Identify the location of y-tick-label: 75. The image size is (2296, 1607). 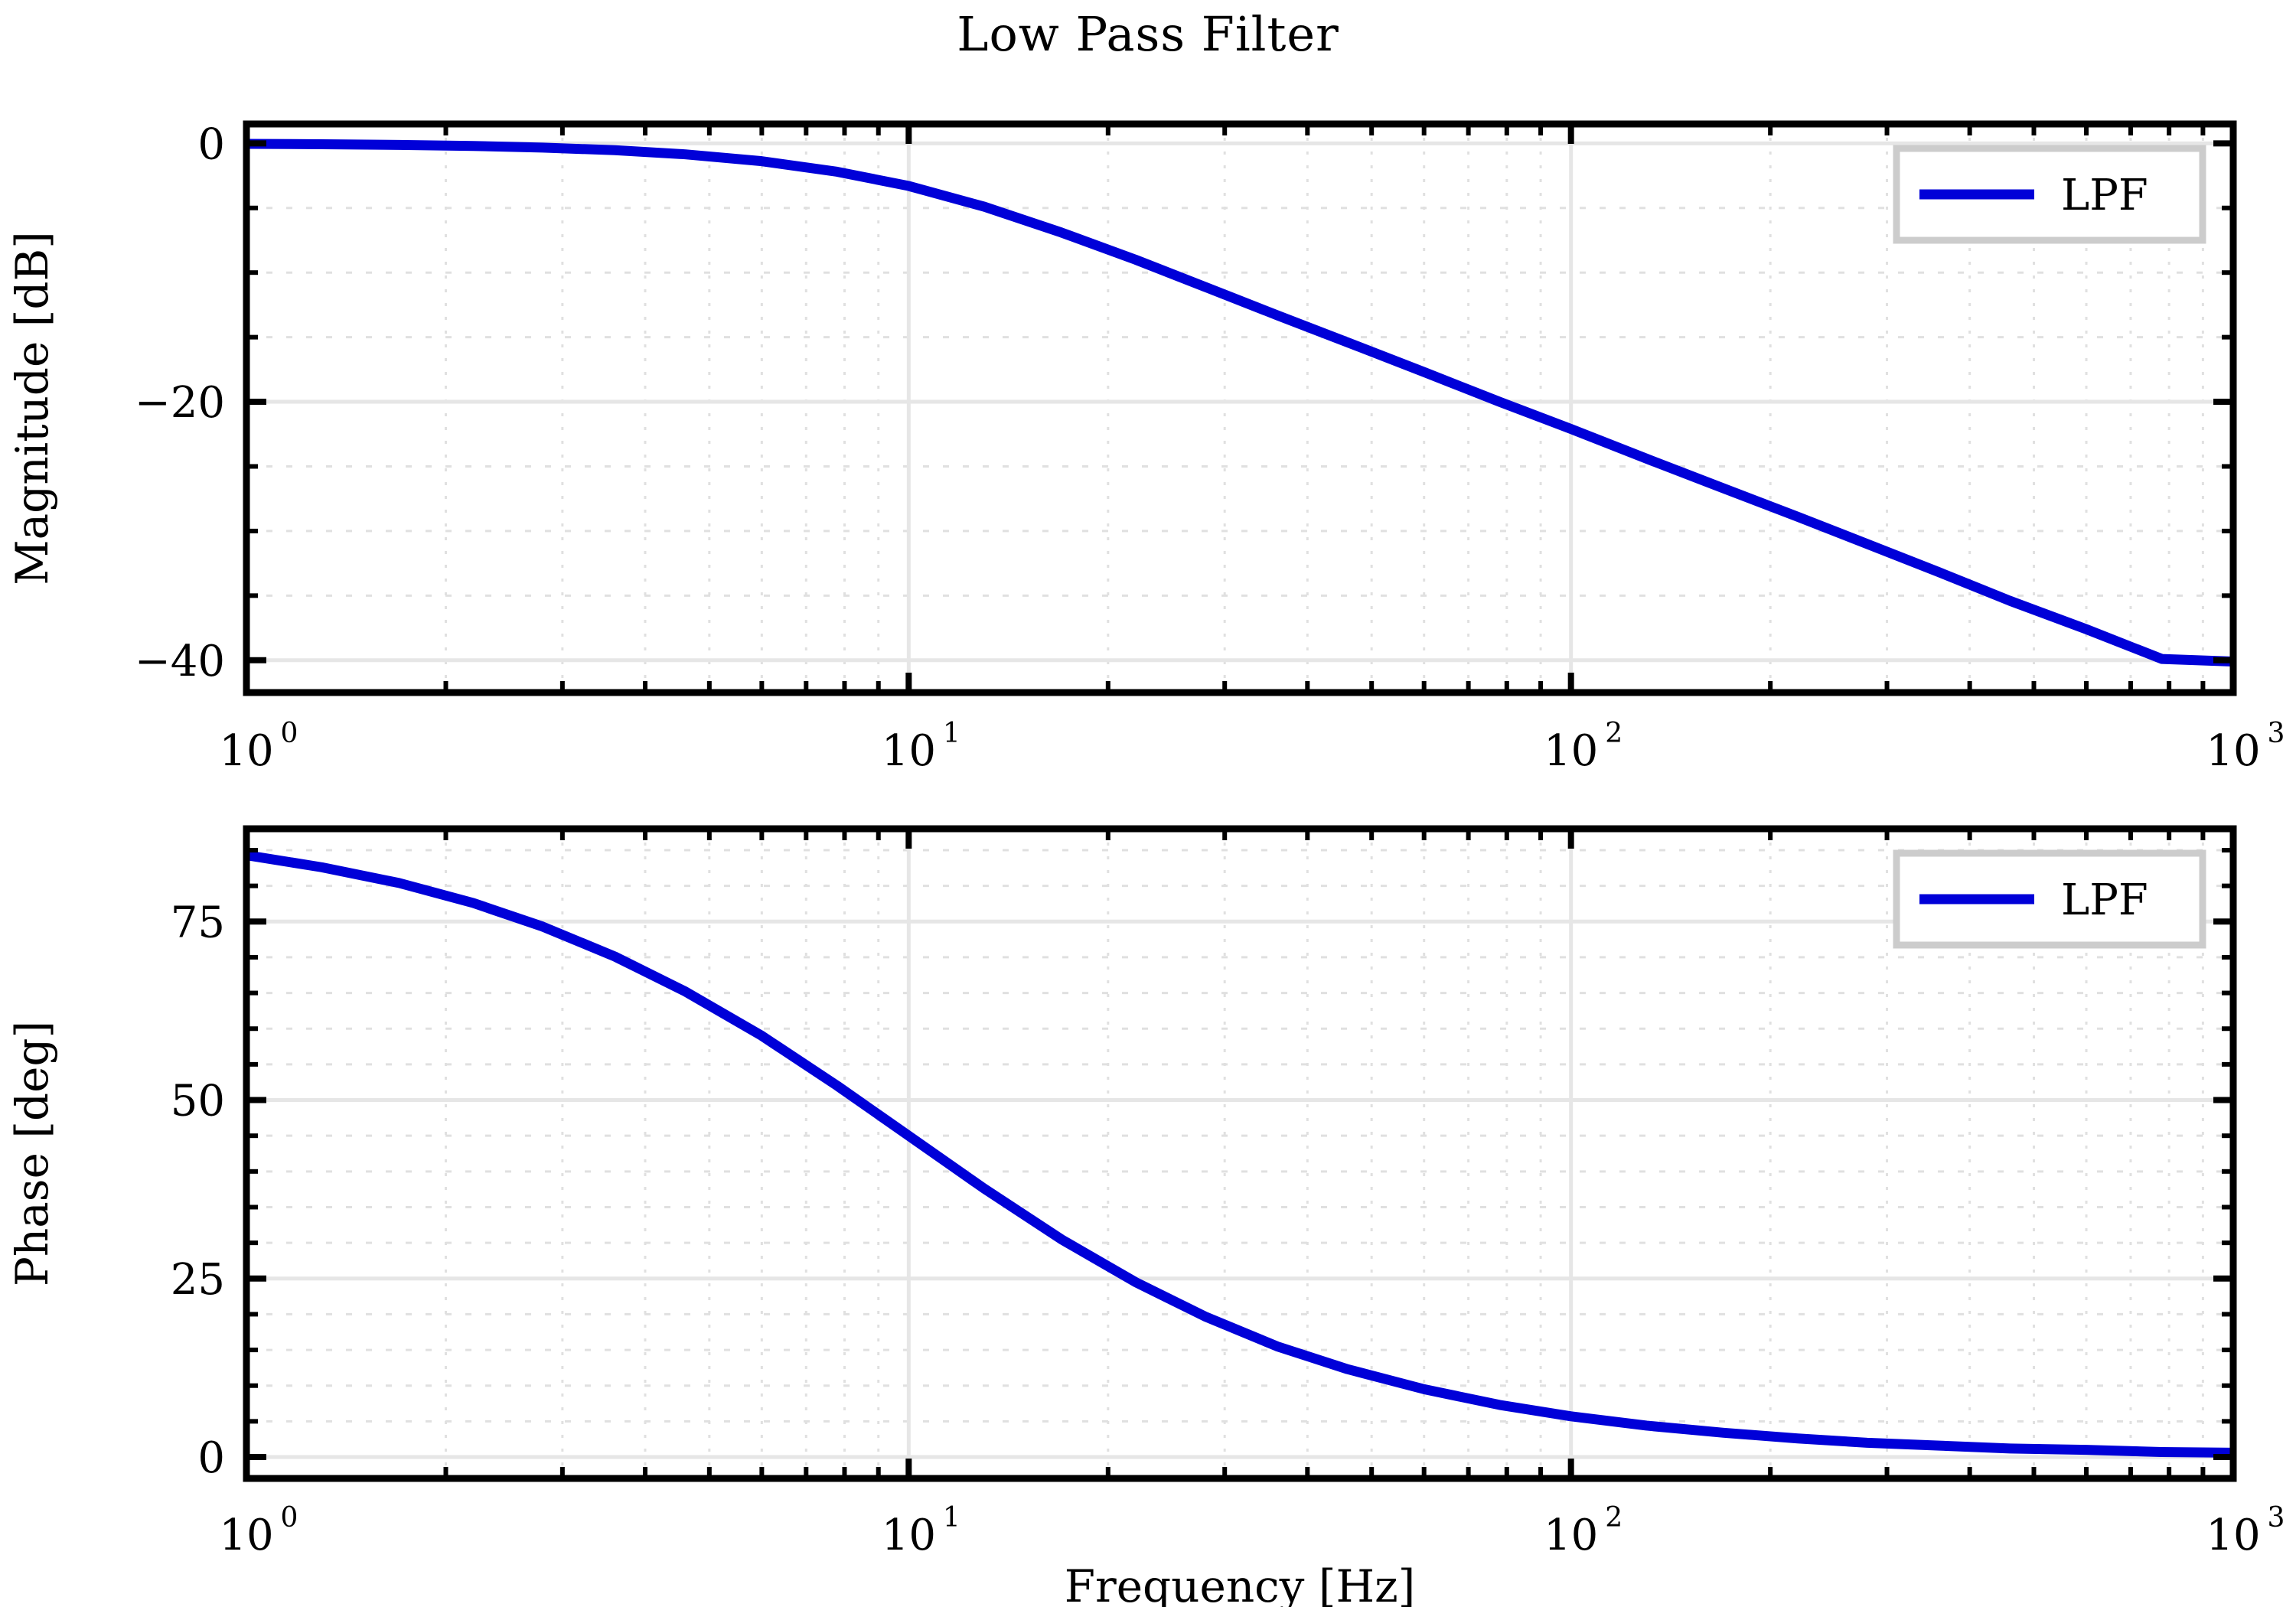
(198, 922).